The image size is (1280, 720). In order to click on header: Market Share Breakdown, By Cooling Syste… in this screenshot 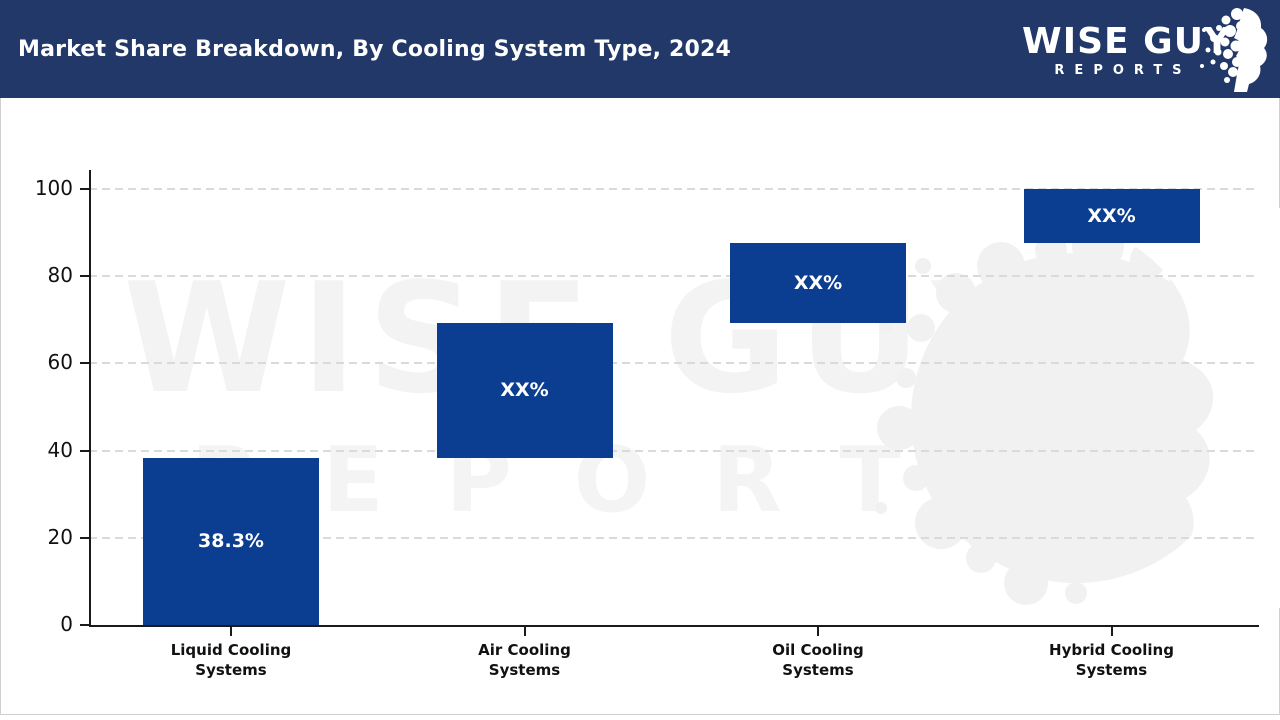, I will do `click(640, 49)`.